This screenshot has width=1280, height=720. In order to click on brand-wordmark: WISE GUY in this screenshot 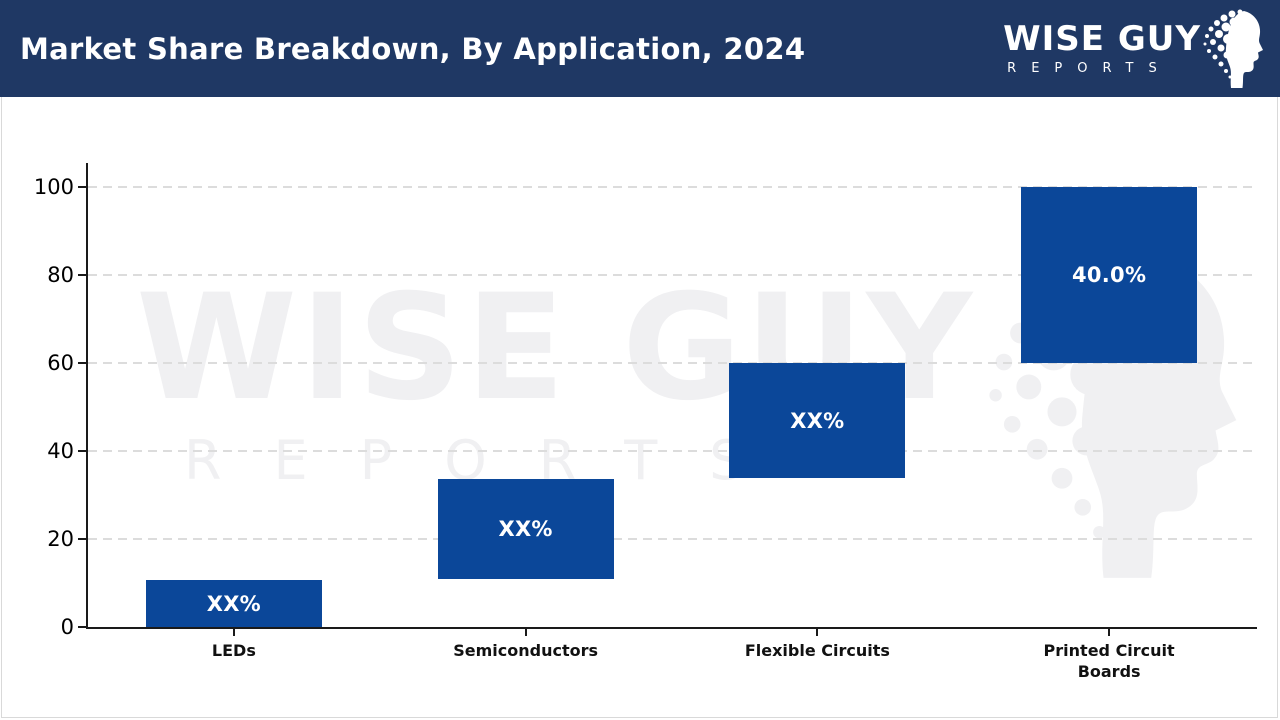, I will do `click(1102, 39)`.